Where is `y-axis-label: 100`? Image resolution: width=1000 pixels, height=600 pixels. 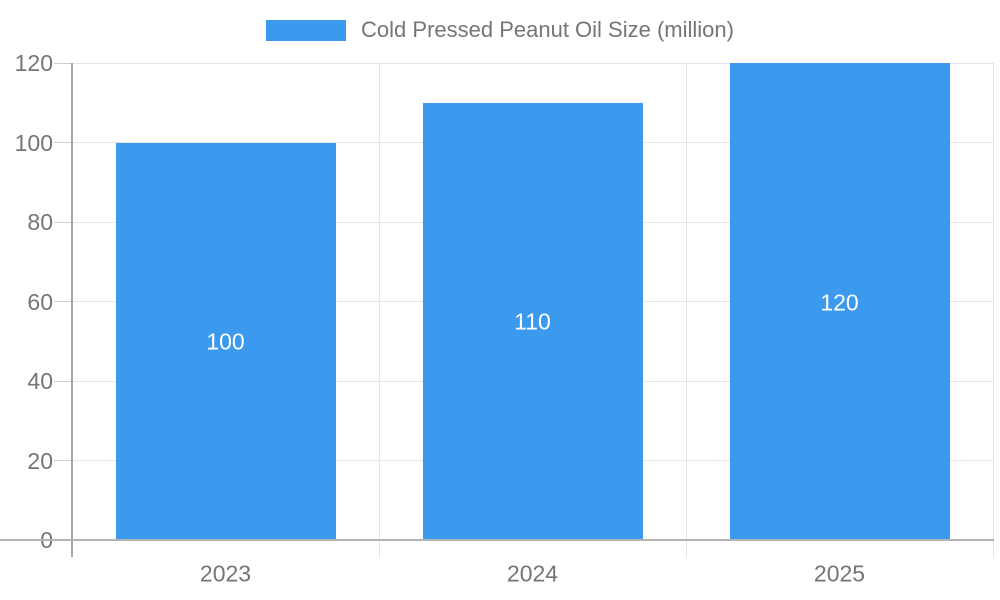
y-axis-label: 100 is located at coordinates (33, 142).